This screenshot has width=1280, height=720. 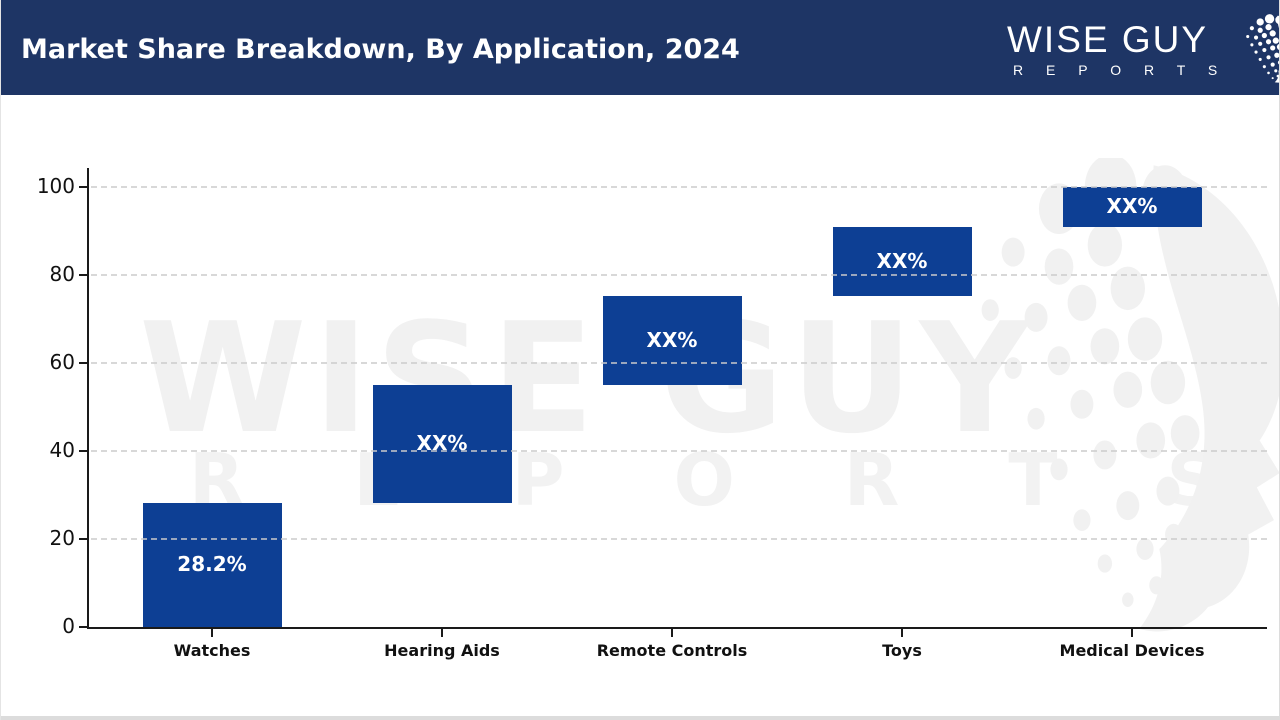 I want to click on bar-toys, so click(x=902, y=262).